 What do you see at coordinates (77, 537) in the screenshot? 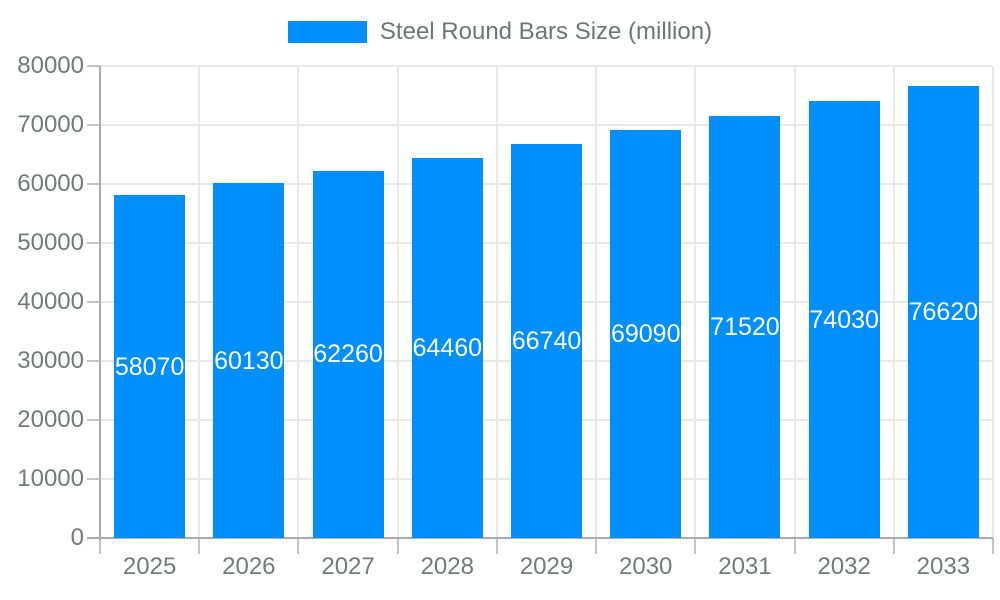
I see `y-axis-label: 0` at bounding box center [77, 537].